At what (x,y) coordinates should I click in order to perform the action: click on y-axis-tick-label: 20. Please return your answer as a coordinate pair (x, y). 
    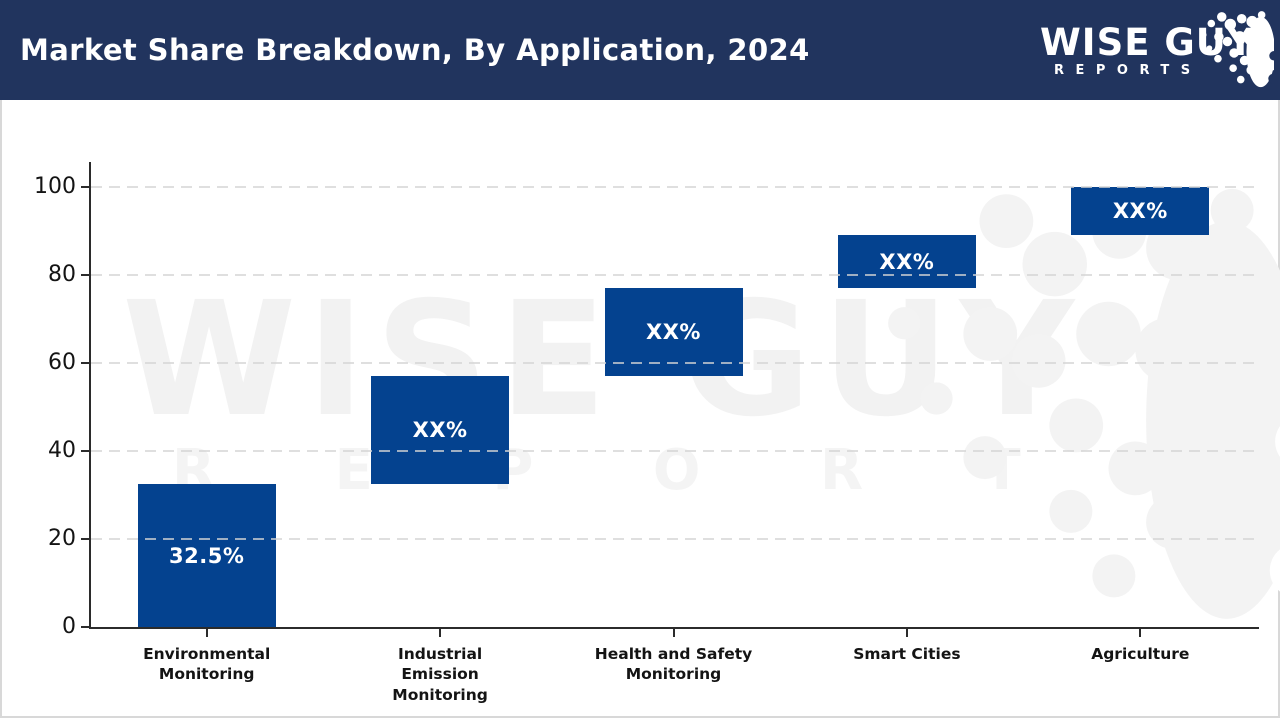
    Looking at the image, I should click on (62, 538).